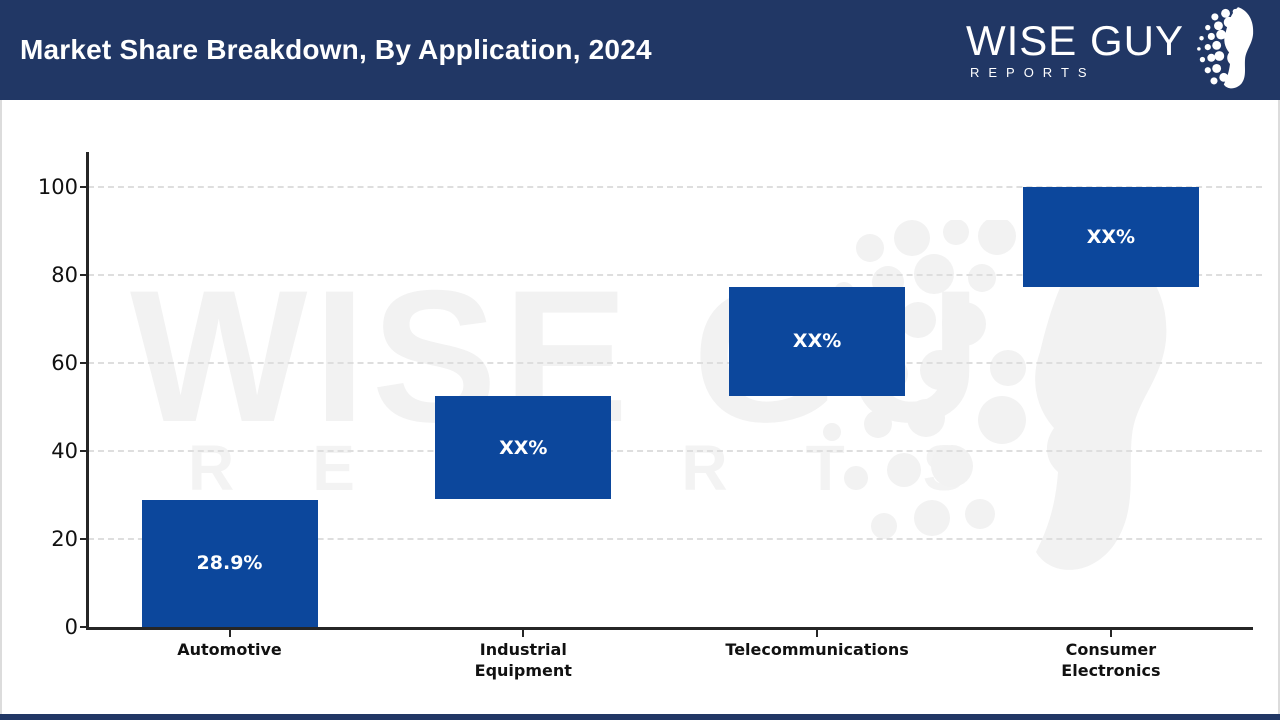  I want to click on y-axis-tick-label: 60, so click(64, 363).